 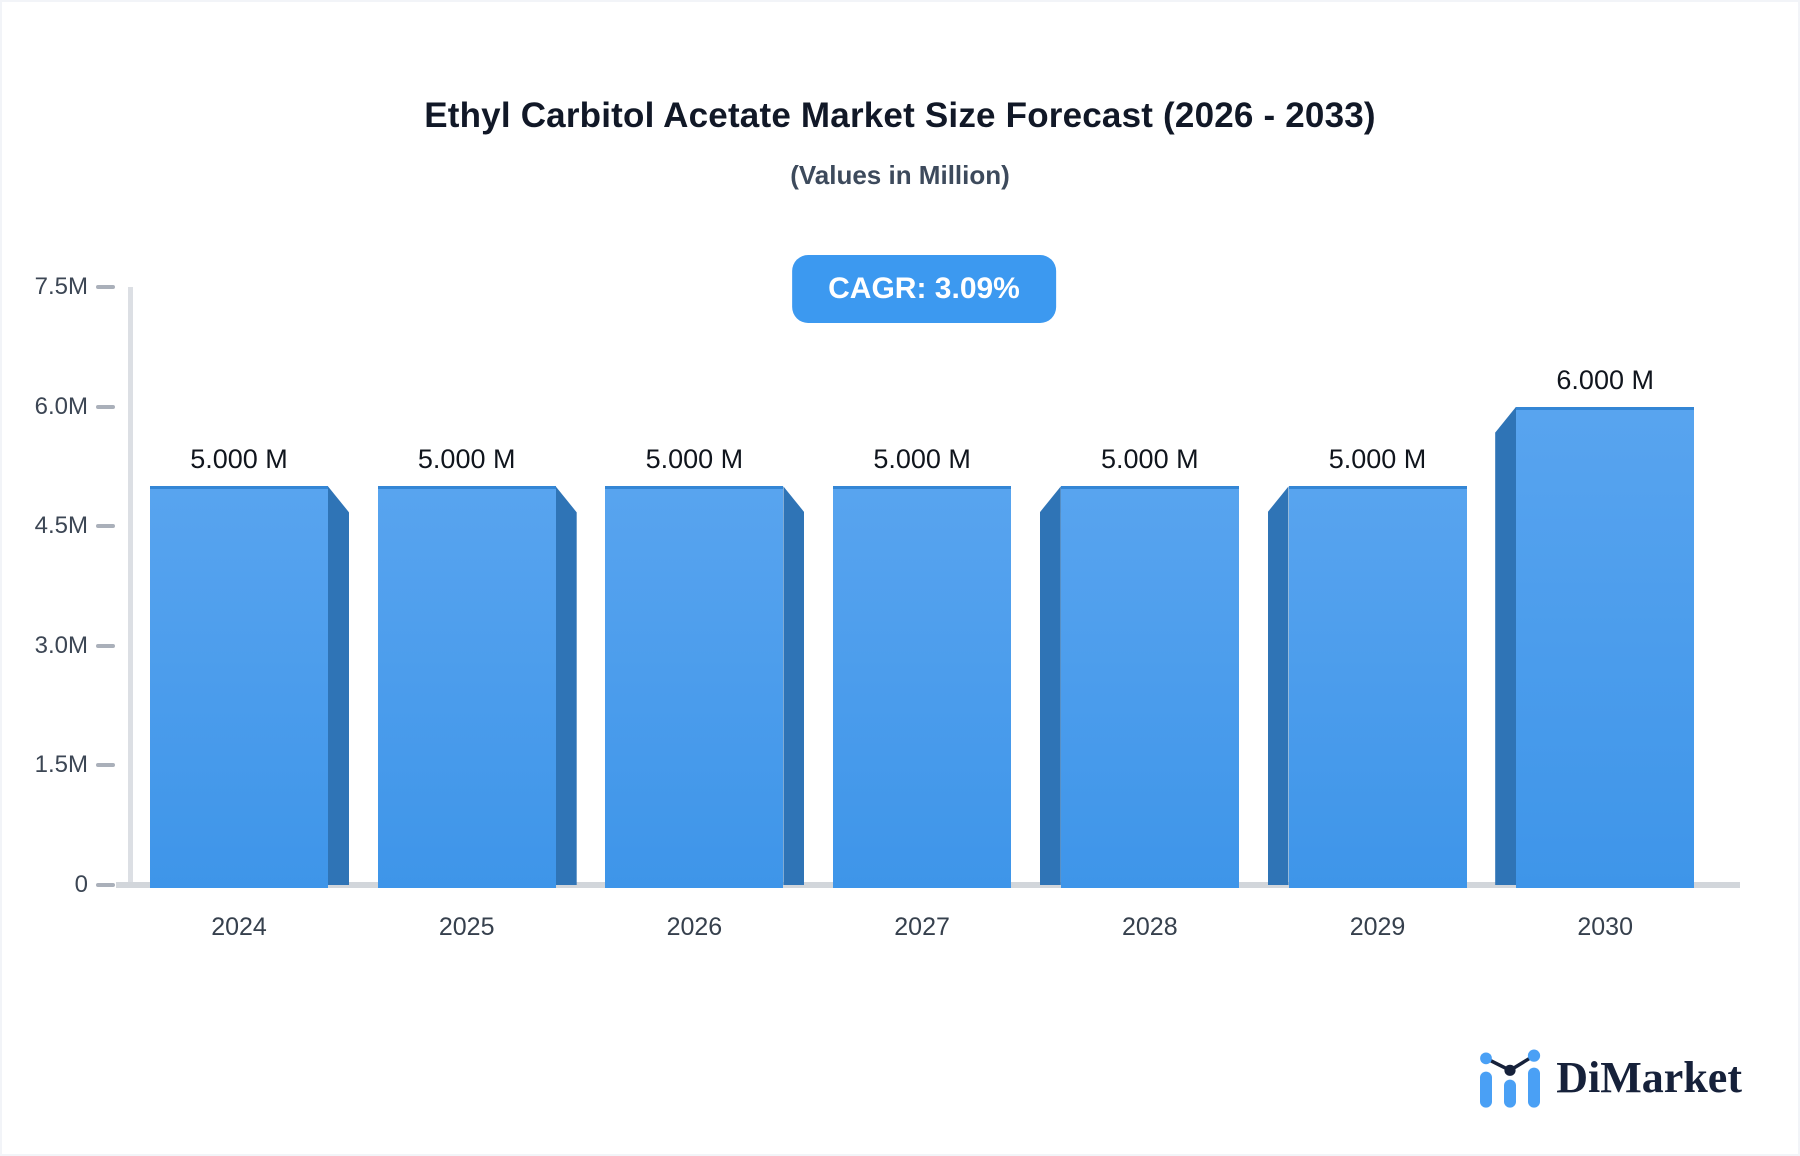 I want to click on y-tick-label: 0, so click(x=81, y=884).